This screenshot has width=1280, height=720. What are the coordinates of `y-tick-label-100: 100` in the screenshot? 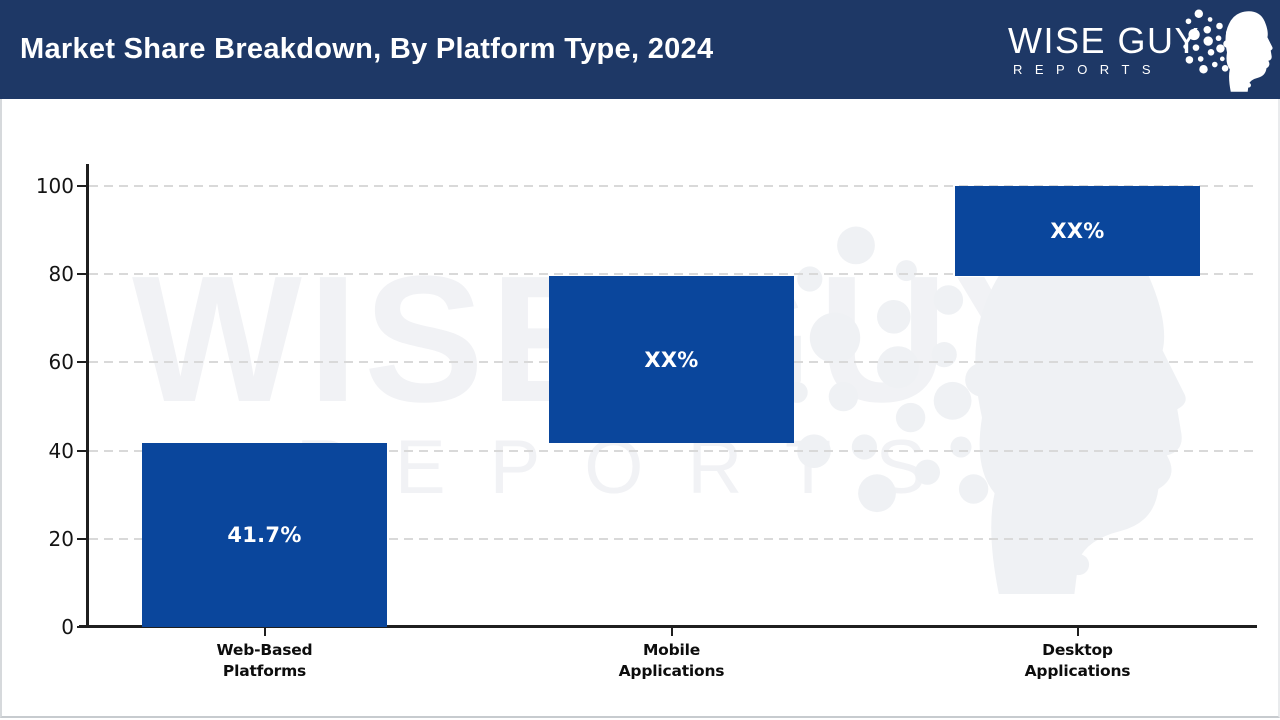 It's located at (54, 186).